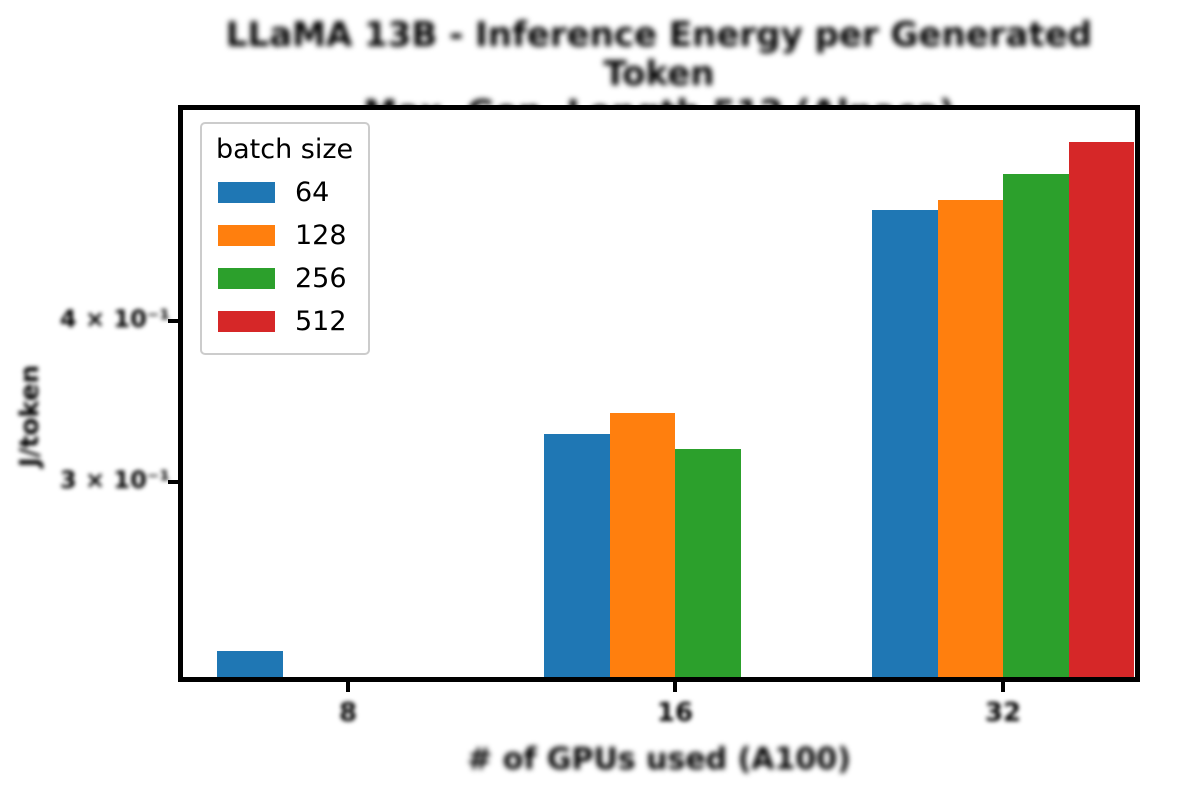 This screenshot has width=1200, height=800. Describe the element at coordinates (321, 278) in the screenshot. I see `legend-entry-label: 256` at that location.